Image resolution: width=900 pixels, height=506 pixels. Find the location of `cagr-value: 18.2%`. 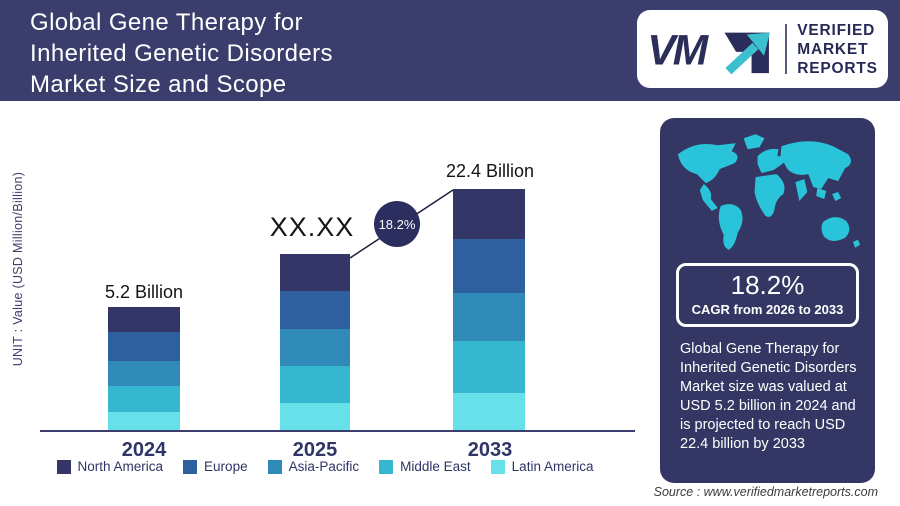

cagr-value: 18.2% is located at coordinates (767, 285).